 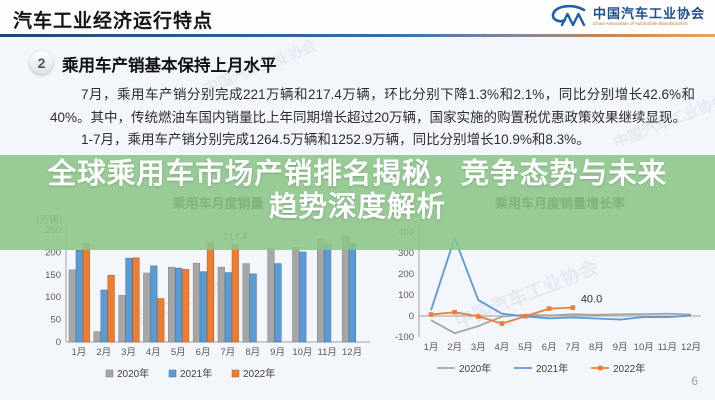 I want to click on svg-text: 300, so click(x=406, y=253).